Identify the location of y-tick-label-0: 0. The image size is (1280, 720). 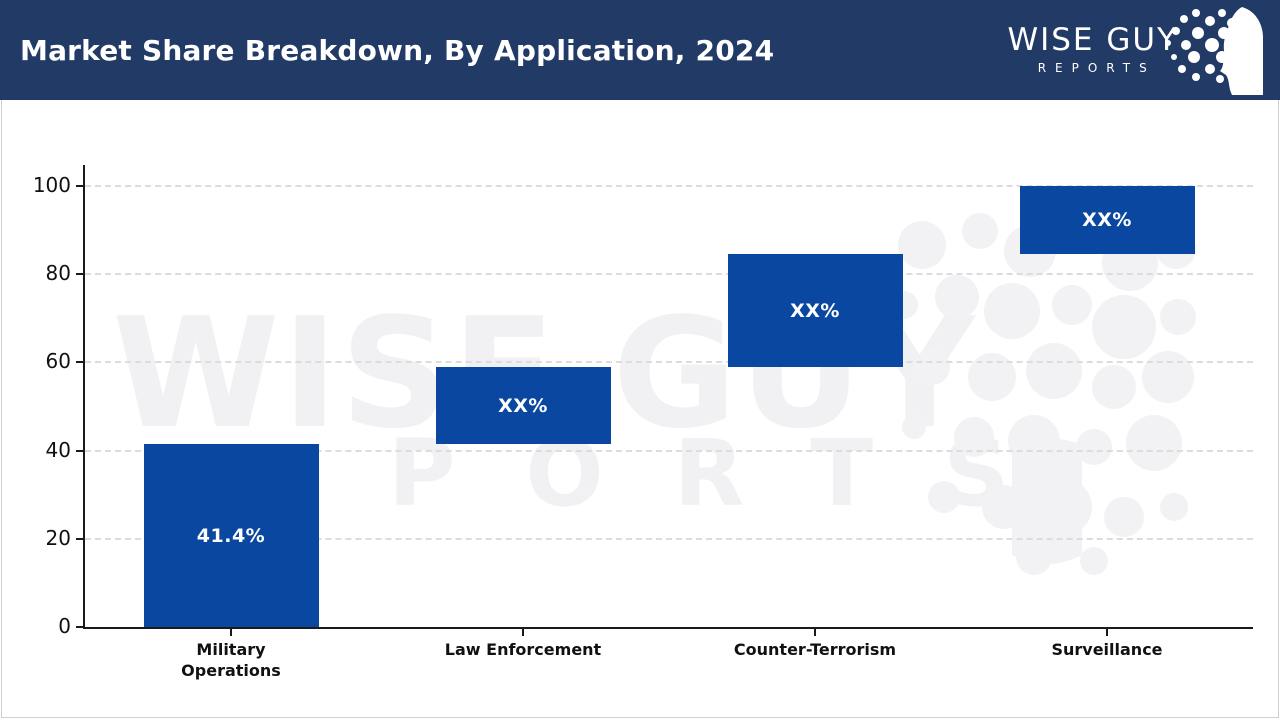
(64, 626).